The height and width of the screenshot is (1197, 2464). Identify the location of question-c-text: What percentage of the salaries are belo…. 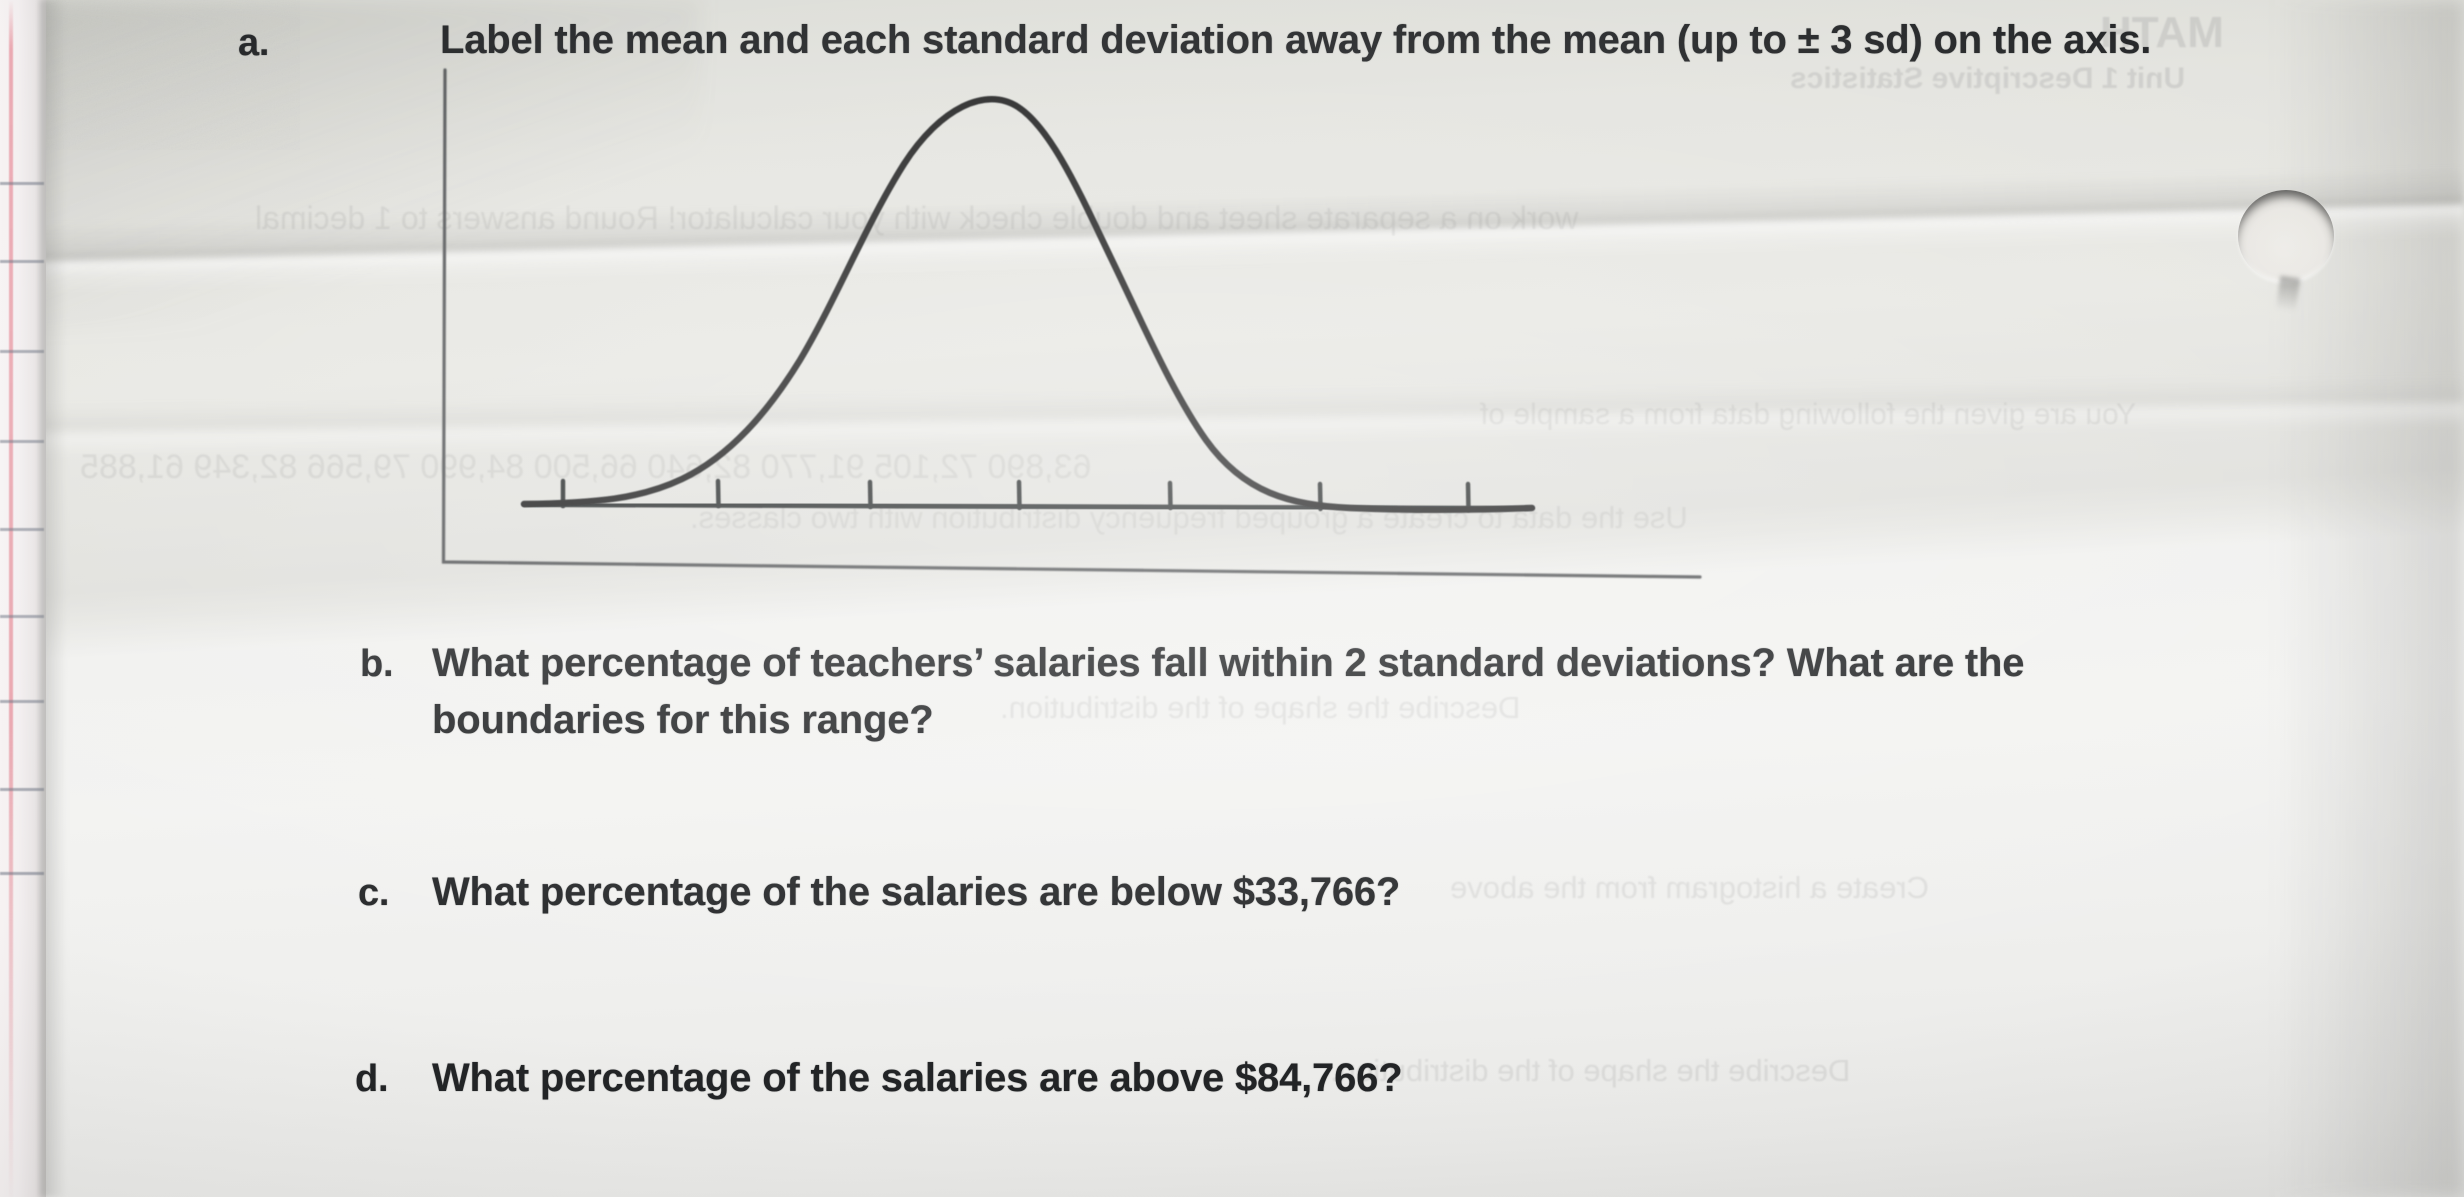
(916, 892).